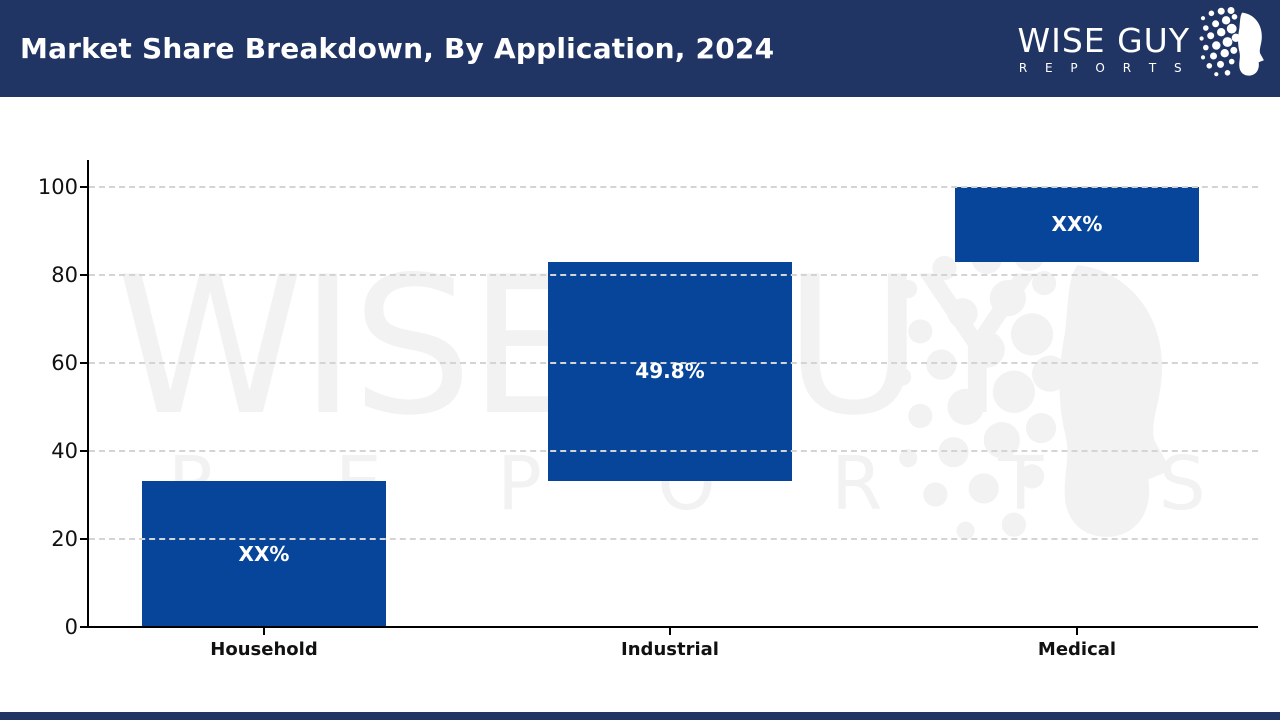 This screenshot has height=720, width=1280. I want to click on watermark-face-icon, so click(1032, 390).